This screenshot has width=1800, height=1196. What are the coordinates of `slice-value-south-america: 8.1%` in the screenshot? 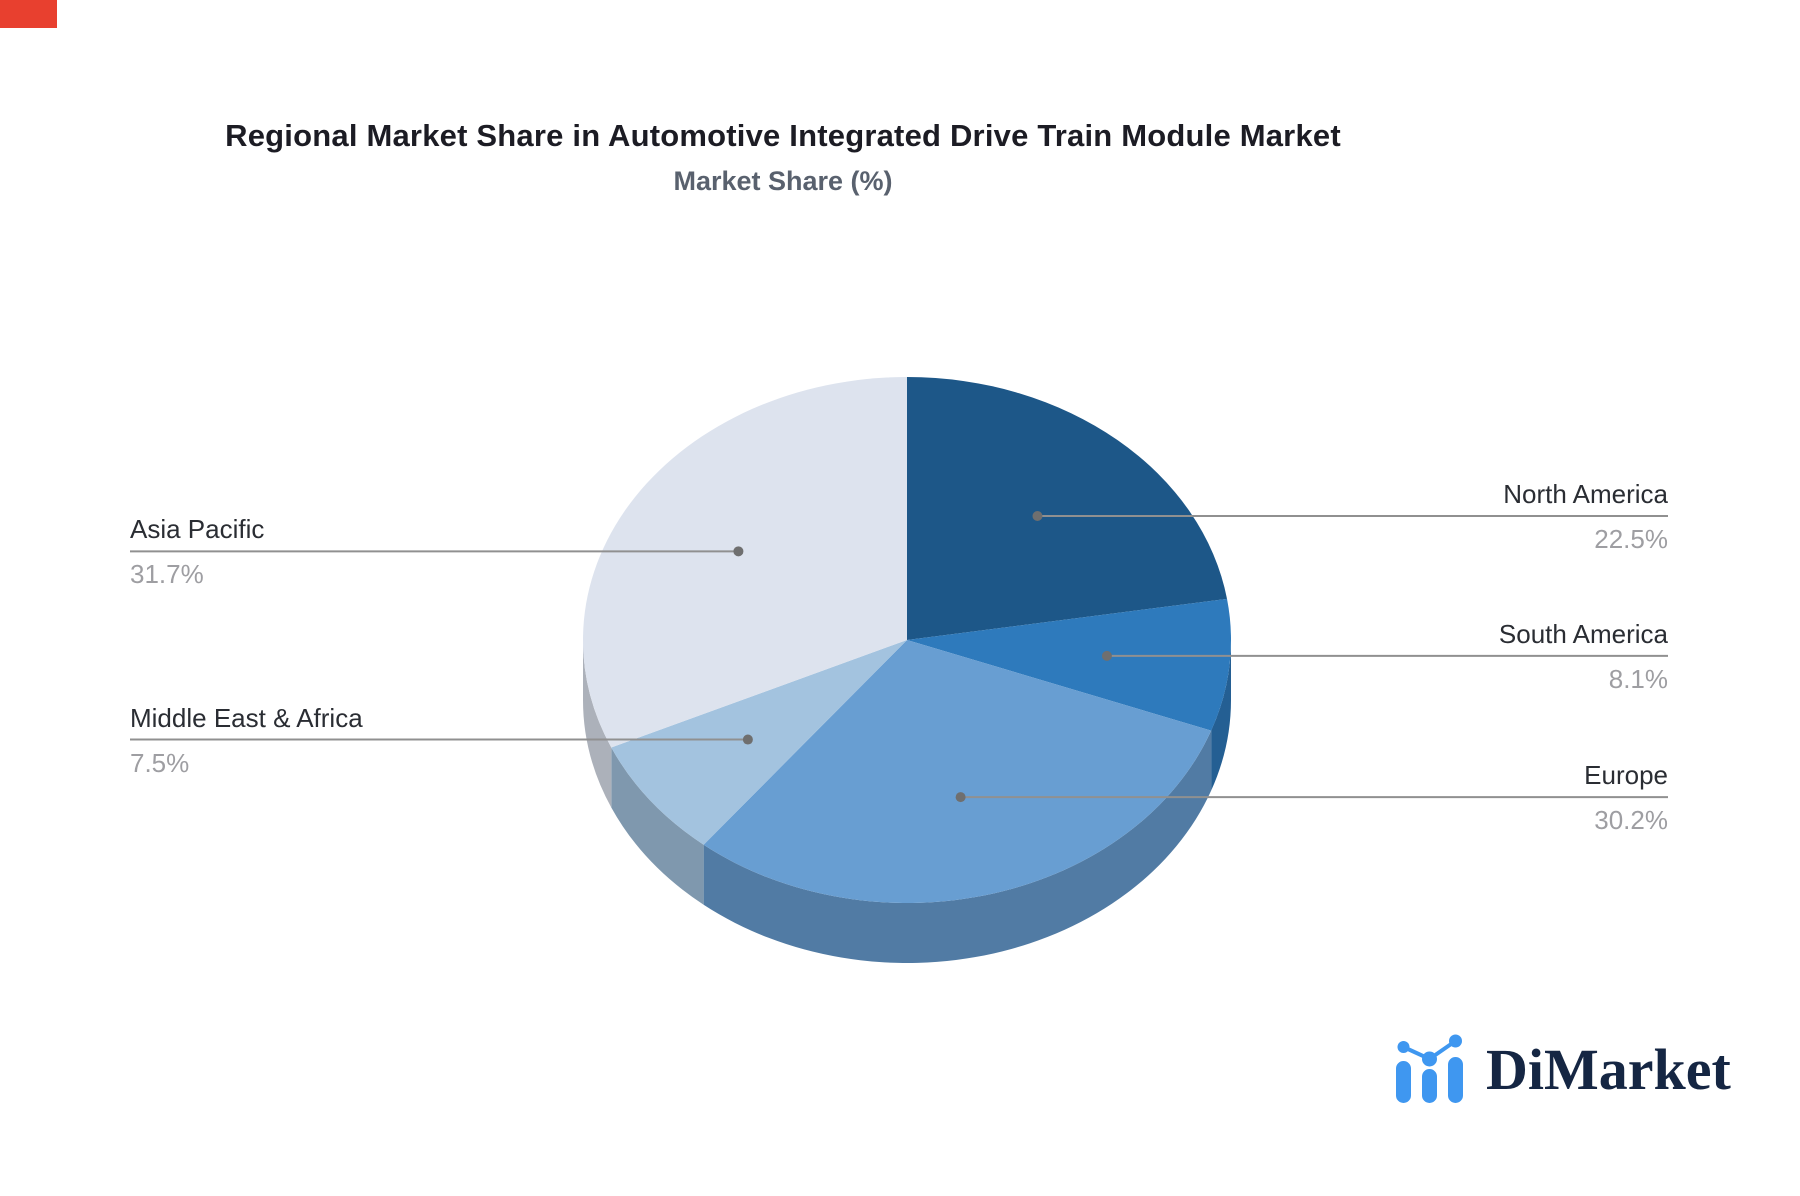 It's located at (1638, 678).